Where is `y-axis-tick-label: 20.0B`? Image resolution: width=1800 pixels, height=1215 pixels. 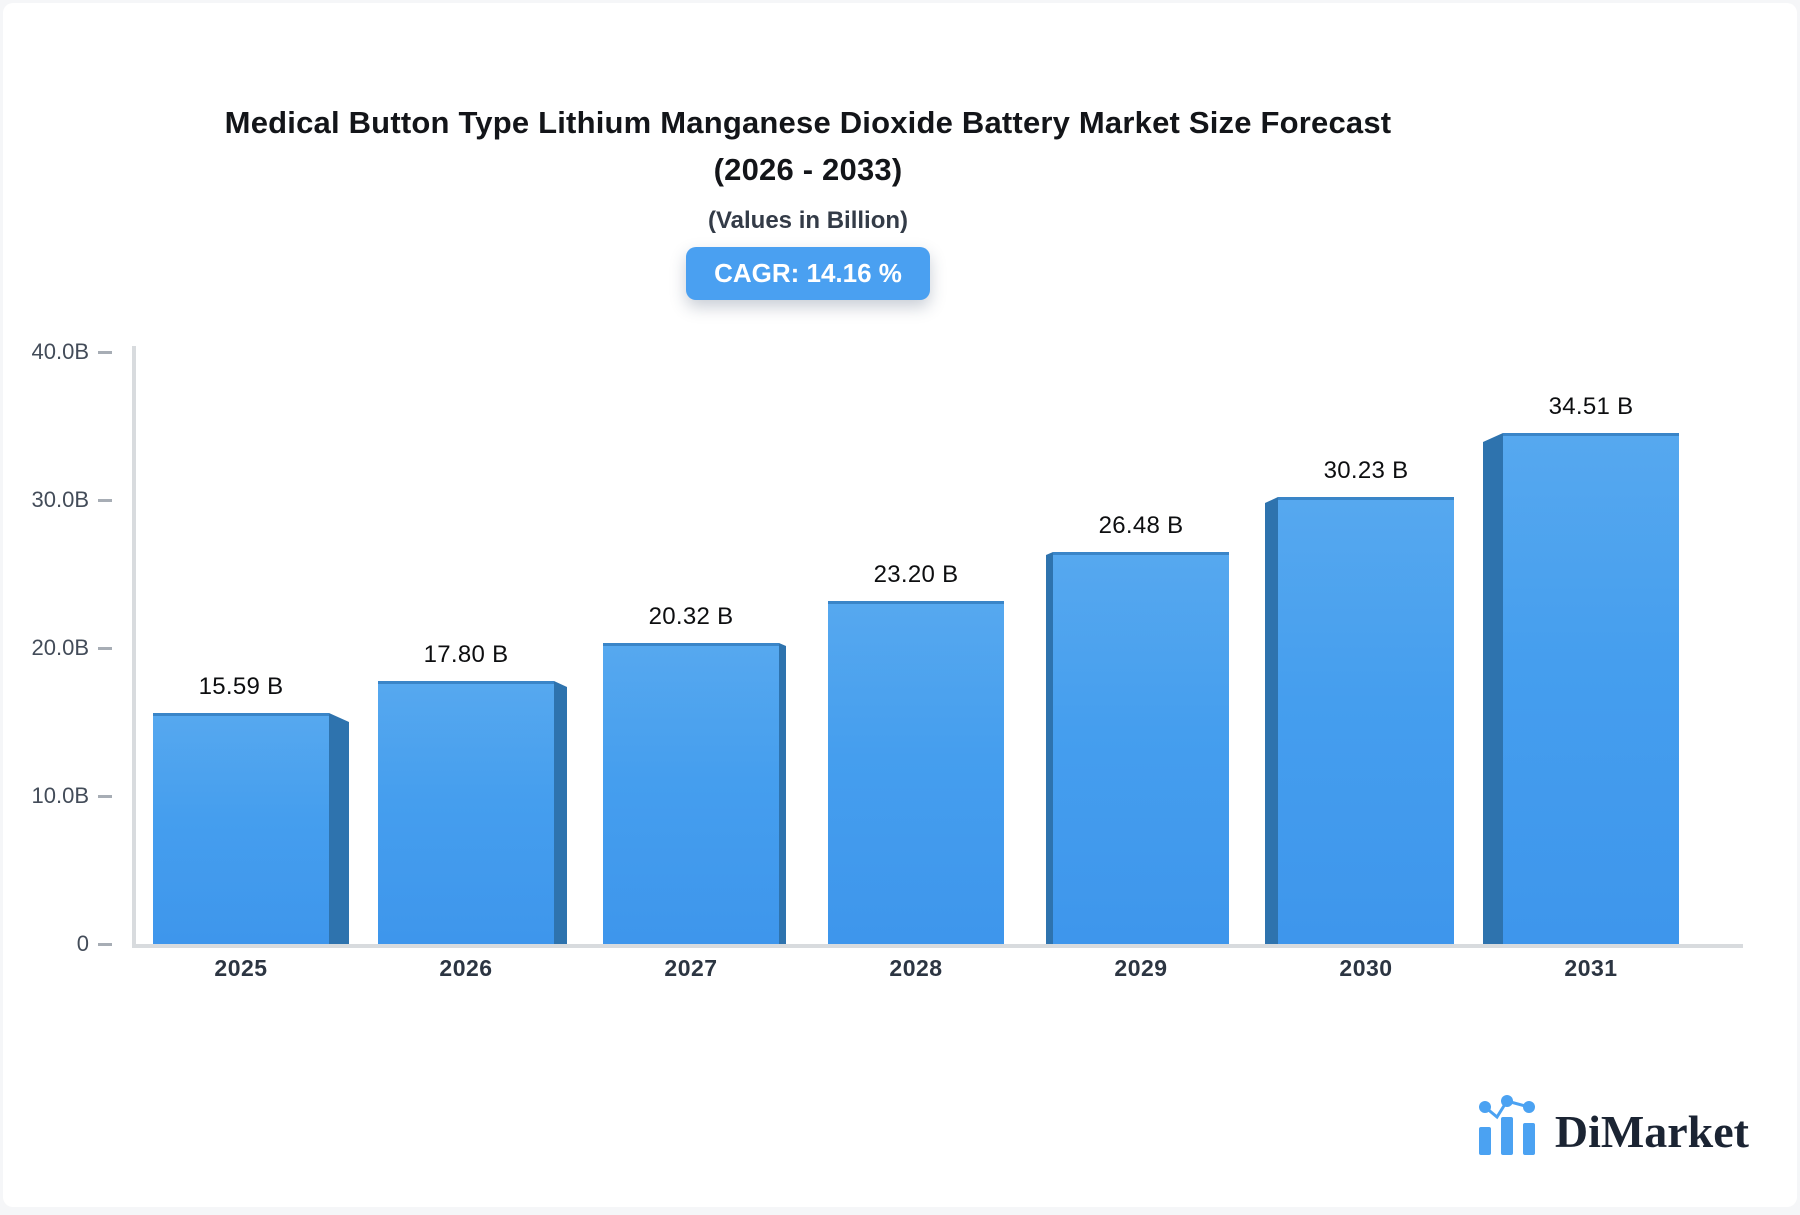
y-axis-tick-label: 20.0B is located at coordinates (60, 647).